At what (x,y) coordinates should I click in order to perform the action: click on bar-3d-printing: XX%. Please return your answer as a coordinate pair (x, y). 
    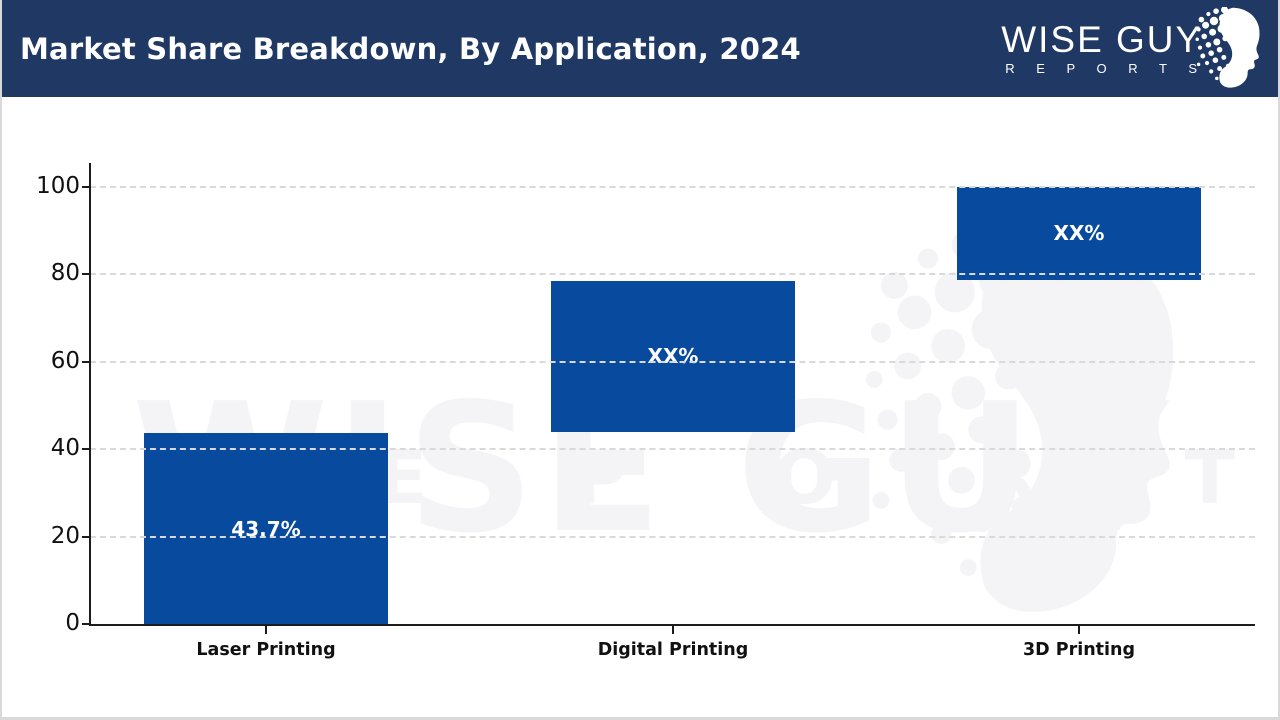
    Looking at the image, I should click on (1079, 233).